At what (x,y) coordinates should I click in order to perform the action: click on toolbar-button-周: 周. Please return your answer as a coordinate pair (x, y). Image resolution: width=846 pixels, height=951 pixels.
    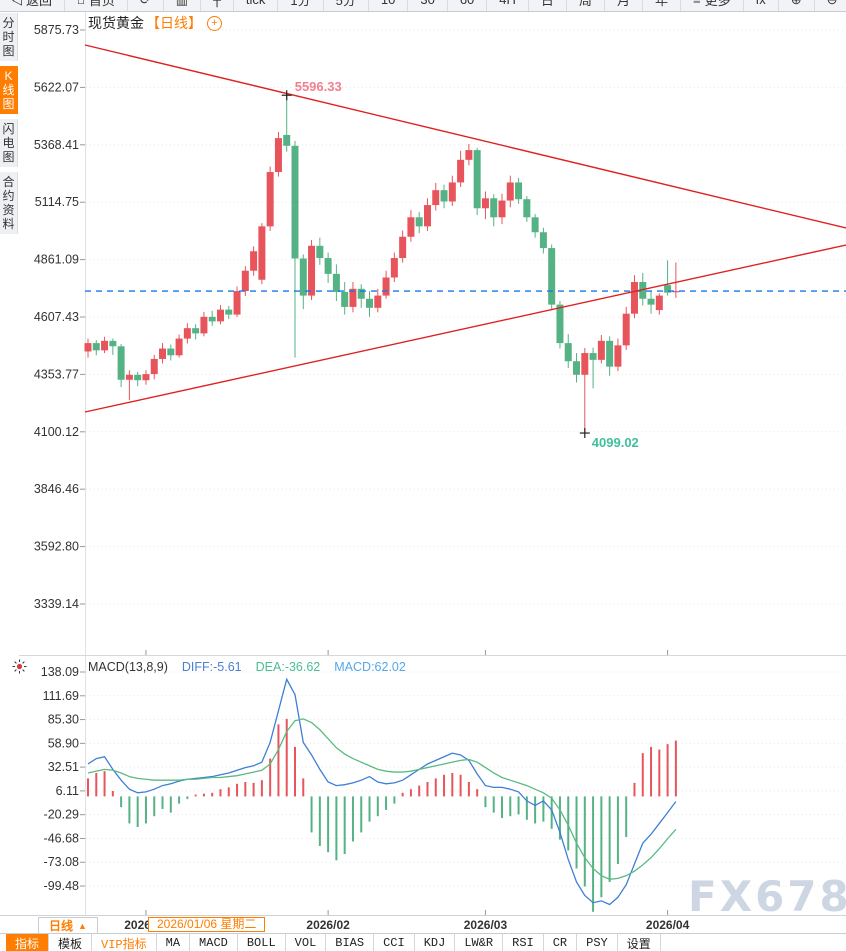
    Looking at the image, I should click on (586, 5).